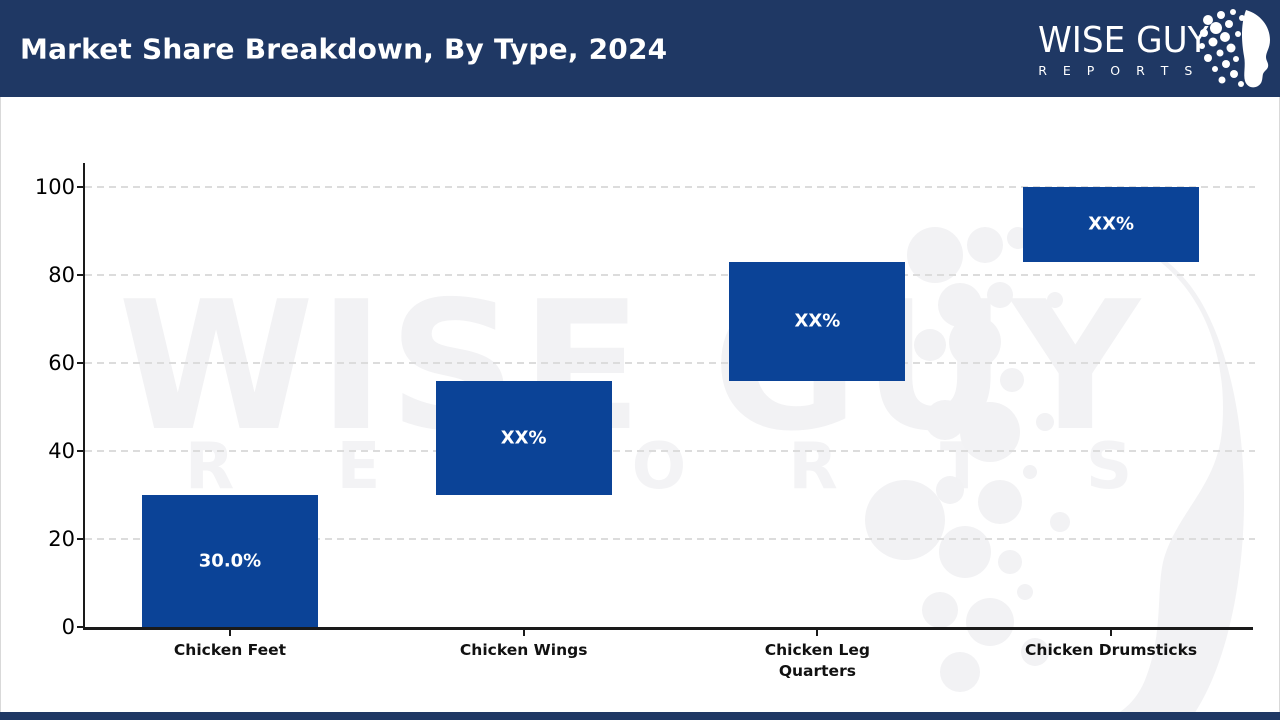 This screenshot has width=1280, height=720. Describe the element at coordinates (344, 48) in the screenshot. I see `page-title: Market Share Breakdown, By Type, 2024` at that location.